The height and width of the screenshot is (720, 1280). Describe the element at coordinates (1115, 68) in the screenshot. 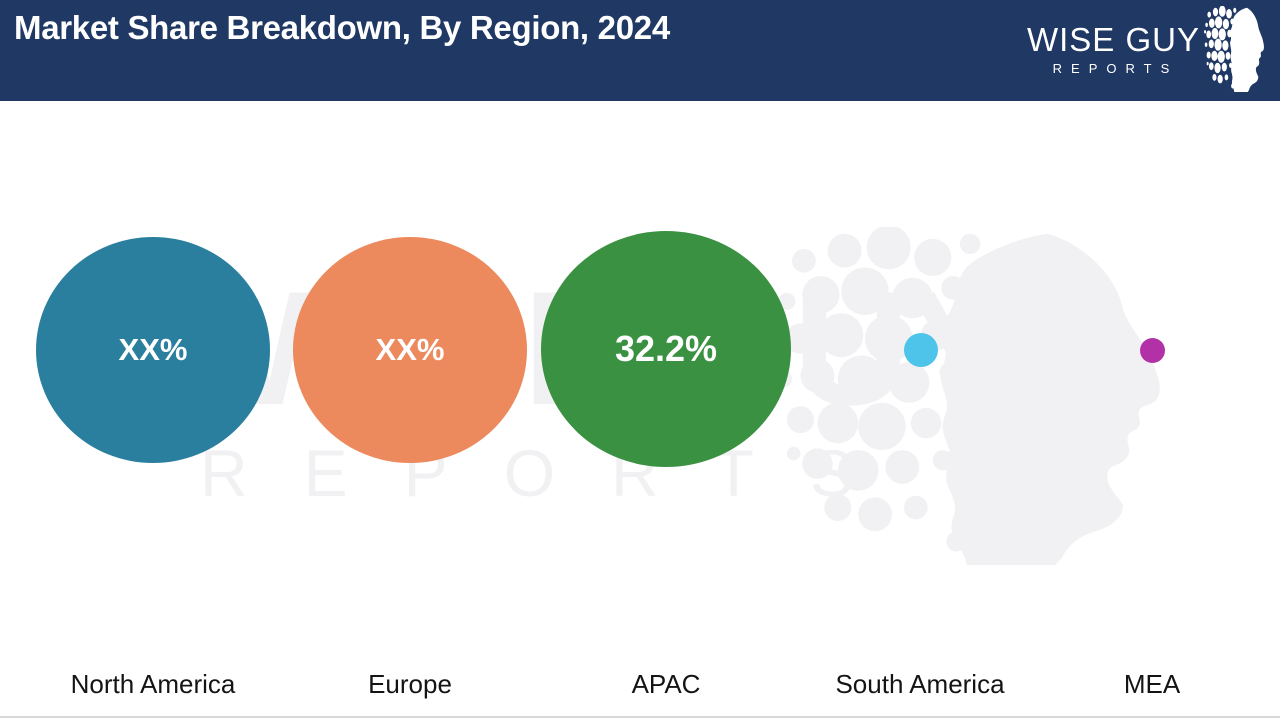

I see `logo-subtext: REPORTS` at that location.